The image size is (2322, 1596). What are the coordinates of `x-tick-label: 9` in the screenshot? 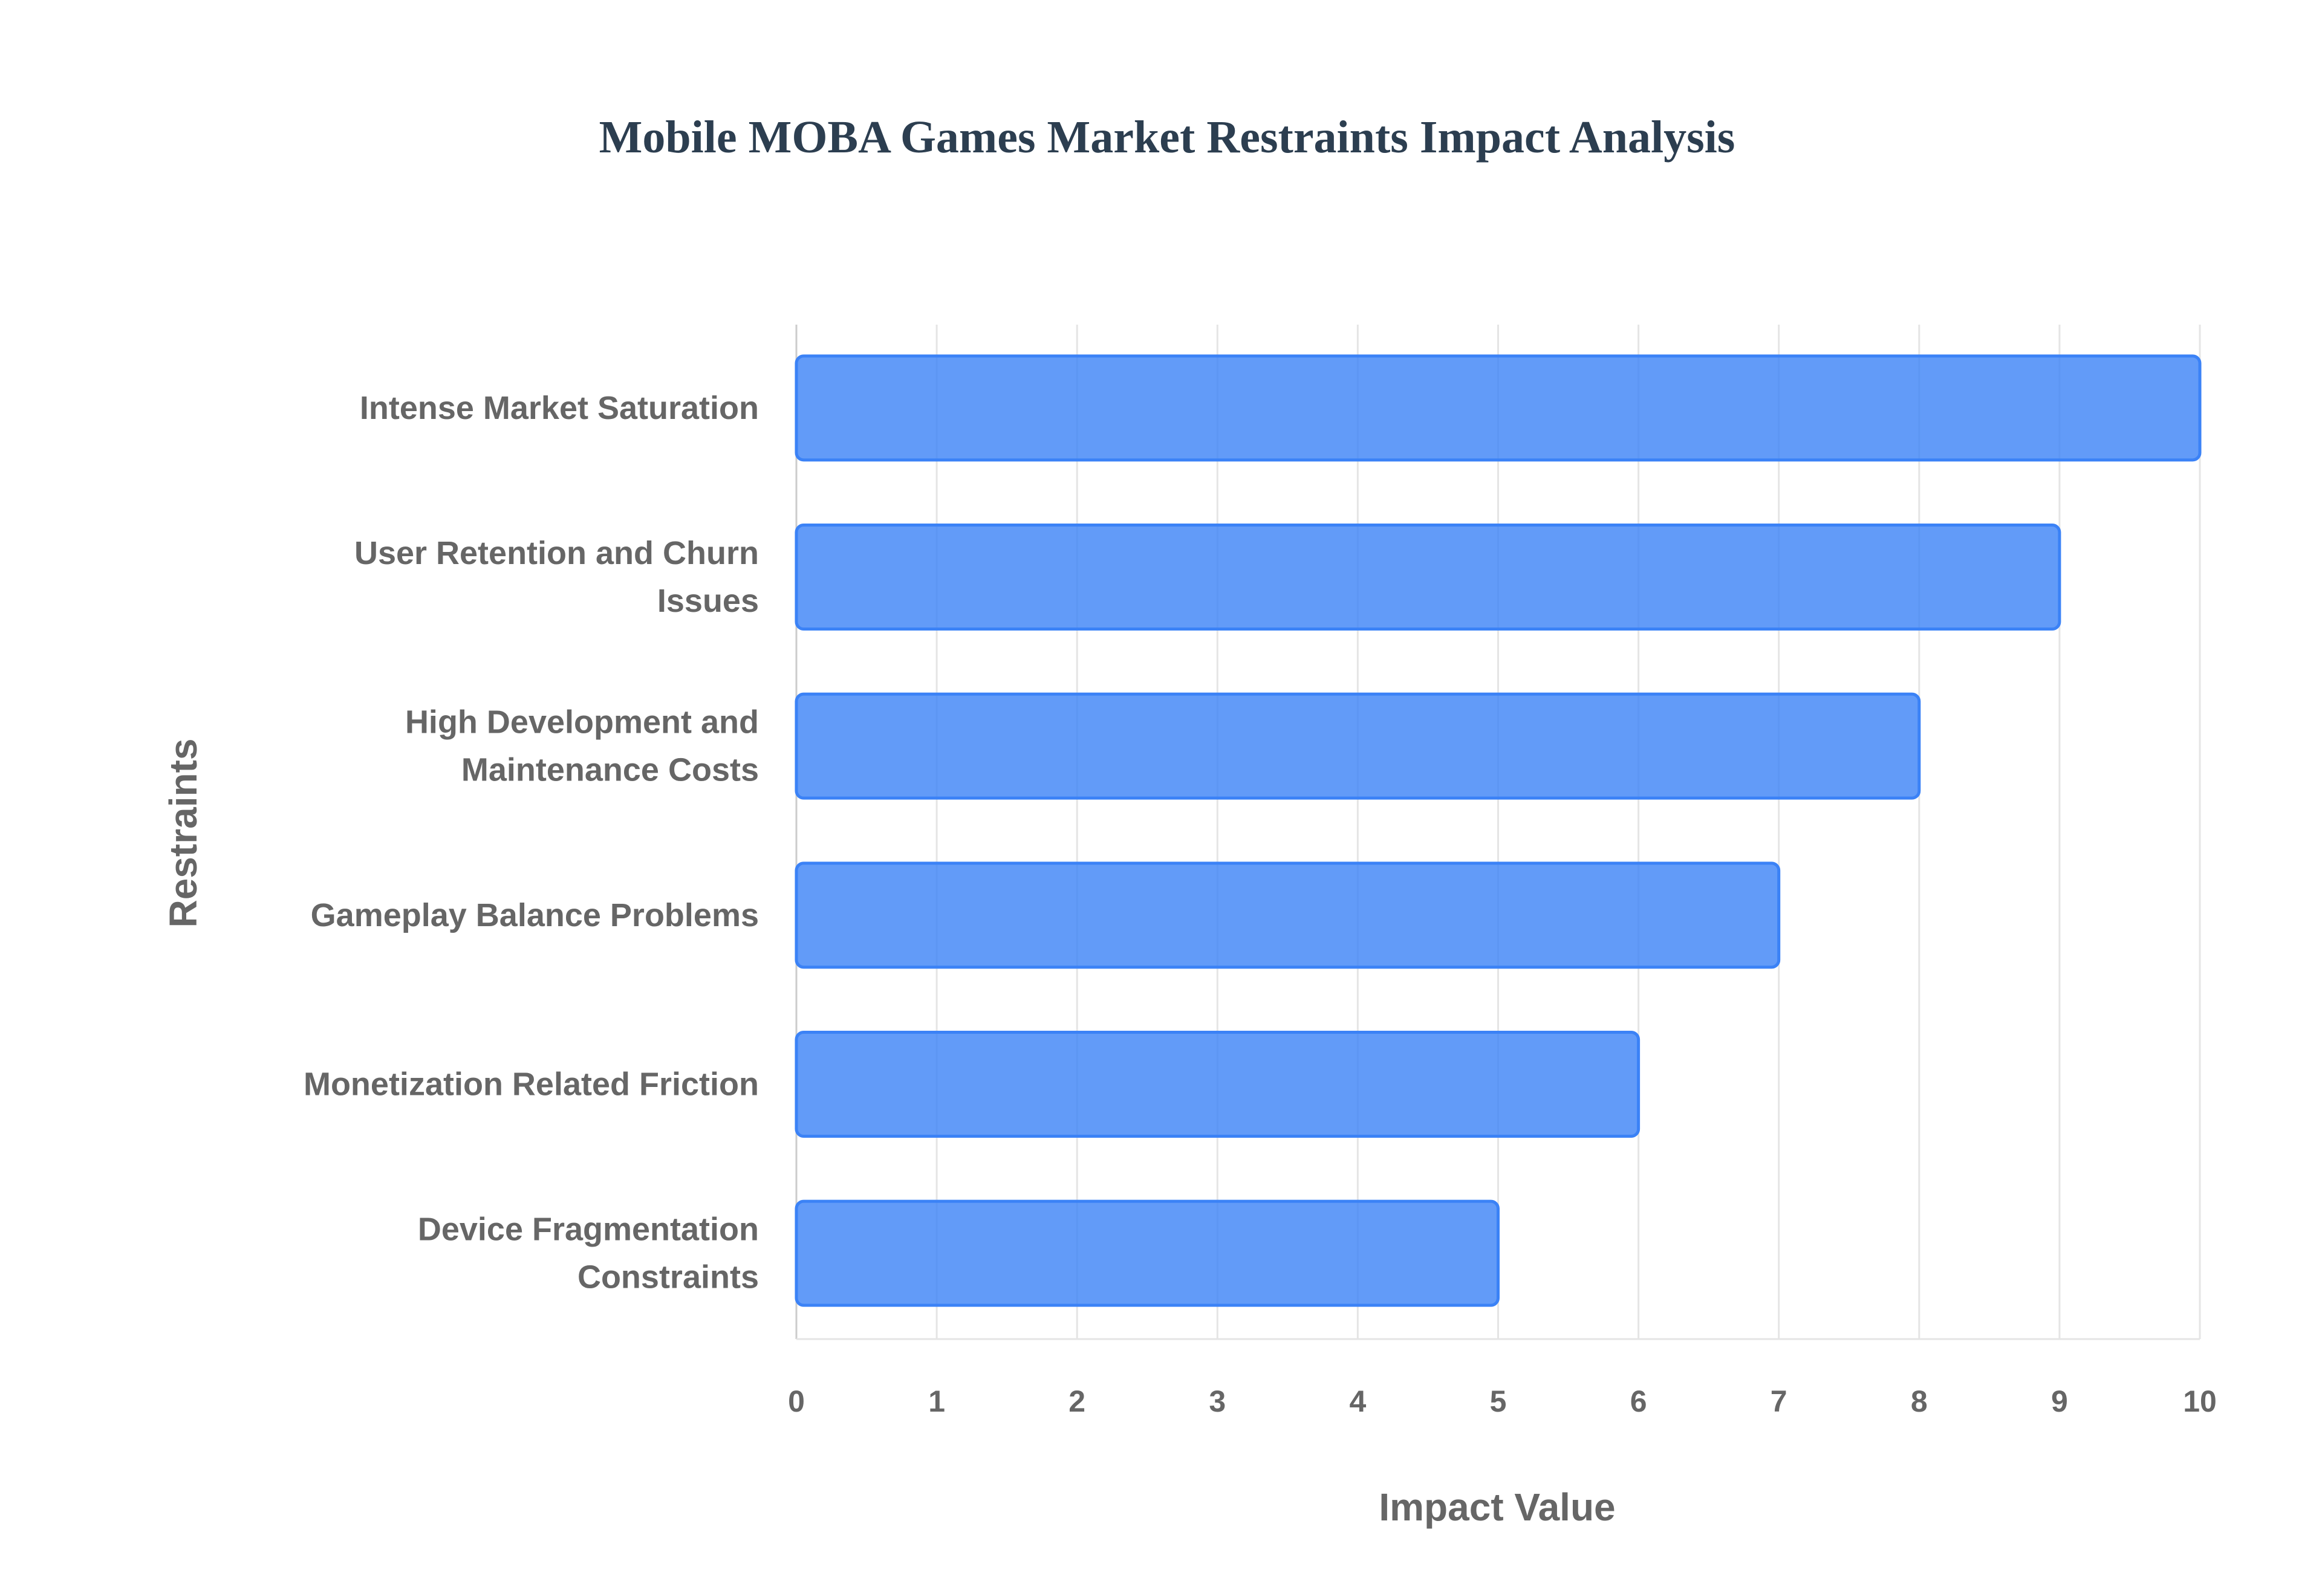 It's located at (2059, 1401).